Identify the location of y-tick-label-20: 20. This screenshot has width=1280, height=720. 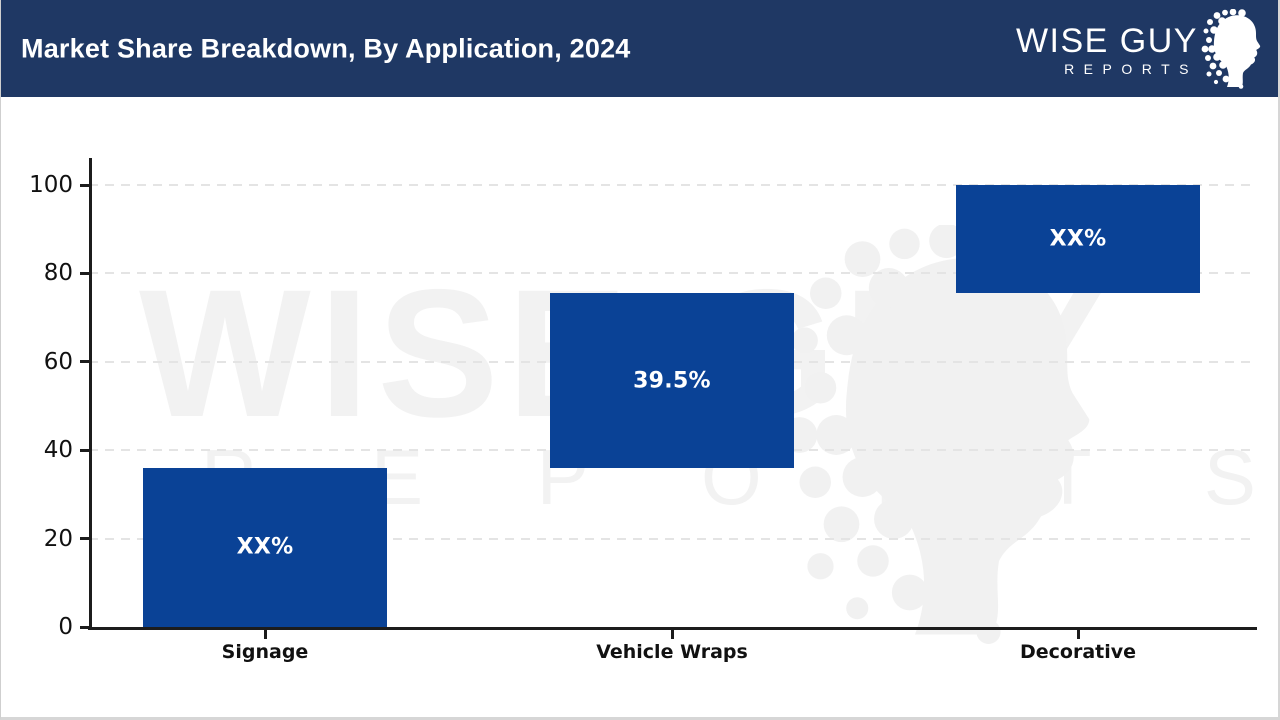
(58, 538).